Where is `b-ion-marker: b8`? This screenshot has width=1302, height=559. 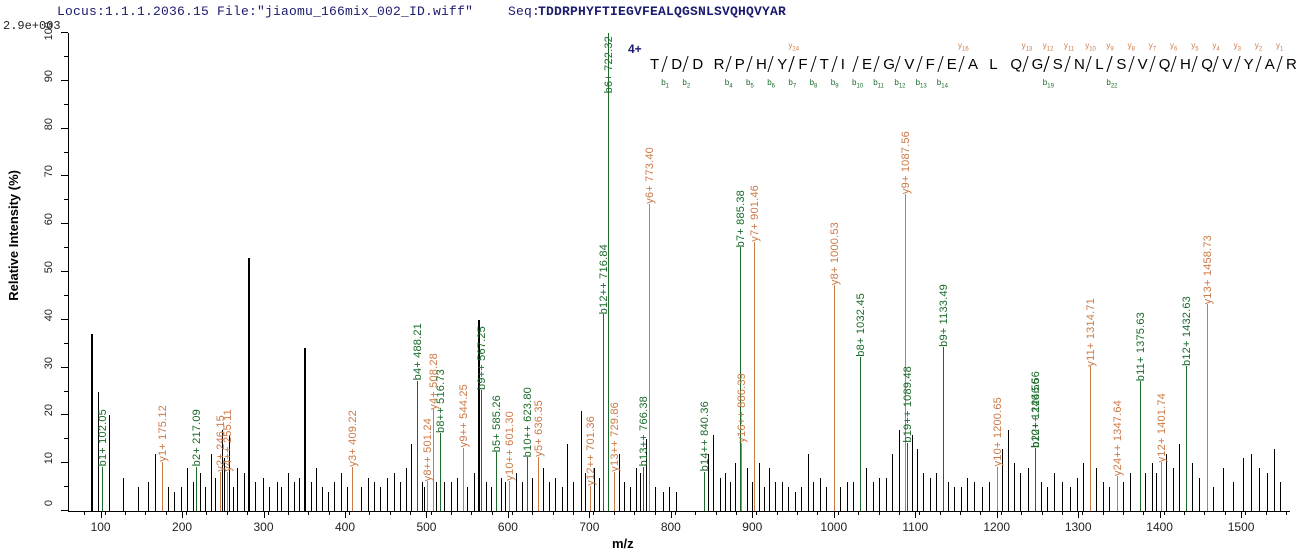 b-ion-marker: b8 is located at coordinates (813, 84).